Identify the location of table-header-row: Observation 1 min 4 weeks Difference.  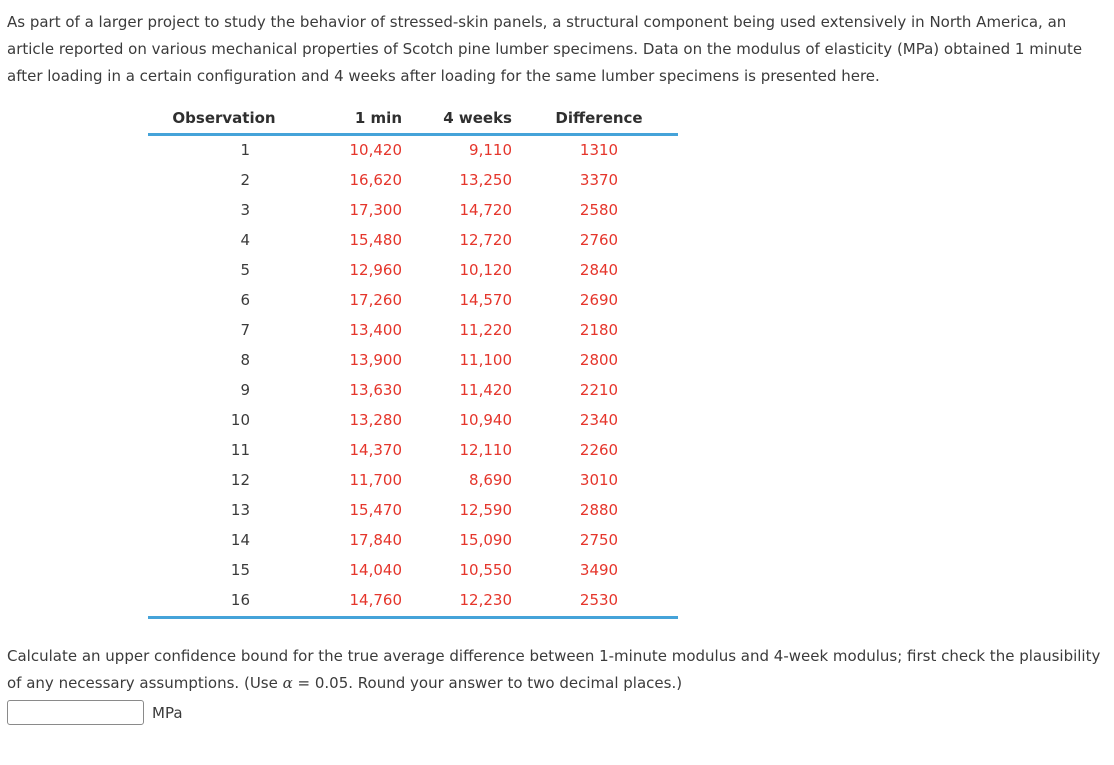
(413, 122).